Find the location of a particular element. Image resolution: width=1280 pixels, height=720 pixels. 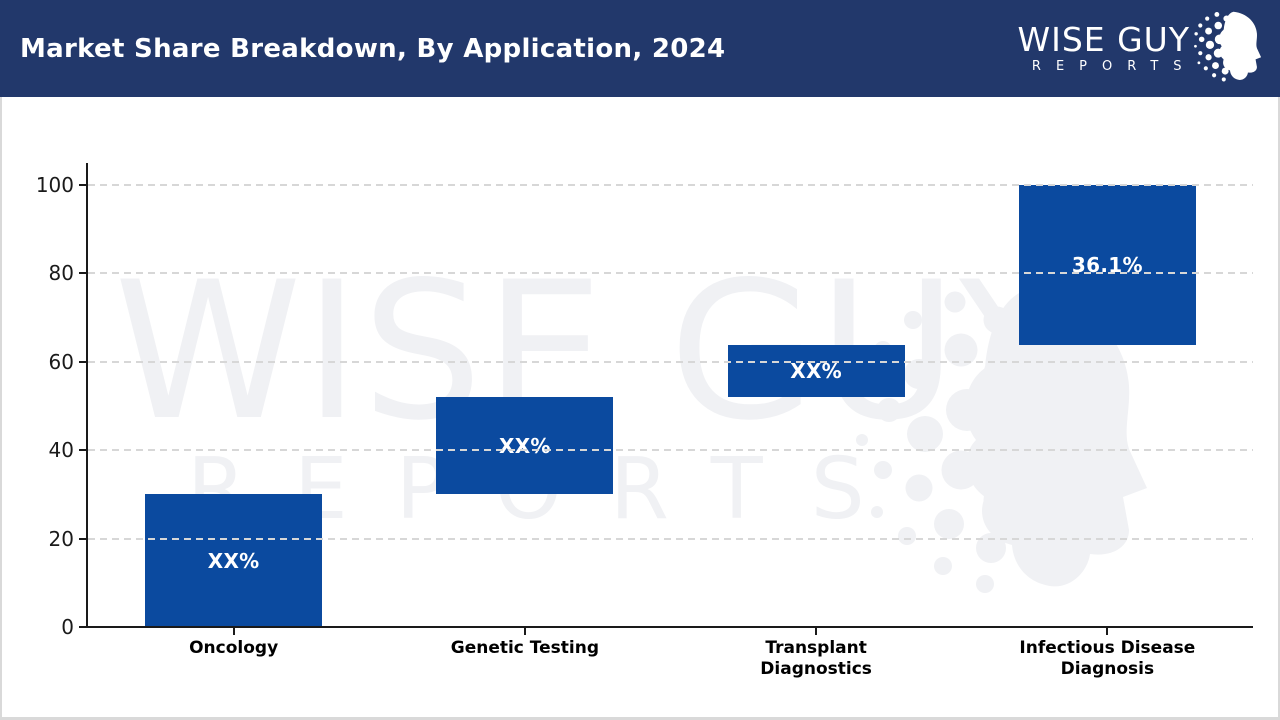

x-axis-spine is located at coordinates (669, 627).